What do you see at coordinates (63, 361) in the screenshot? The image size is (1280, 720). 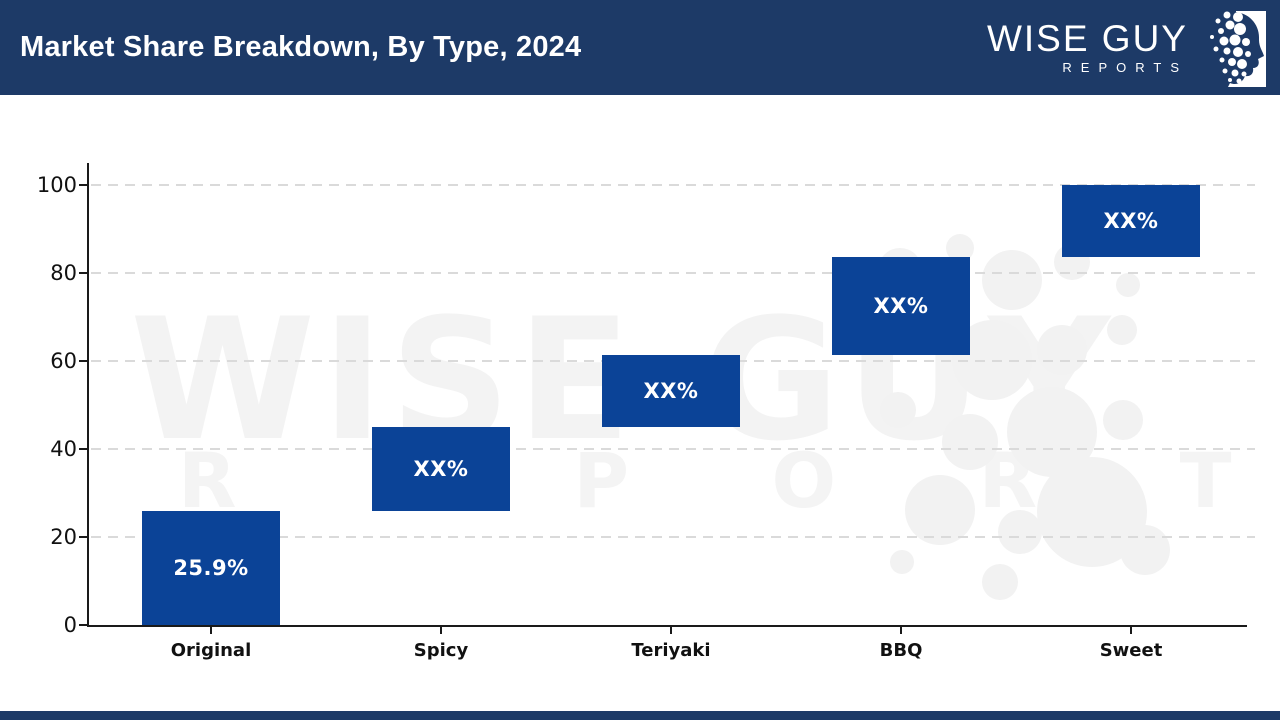 I see `y-tick-label: 60` at bounding box center [63, 361].